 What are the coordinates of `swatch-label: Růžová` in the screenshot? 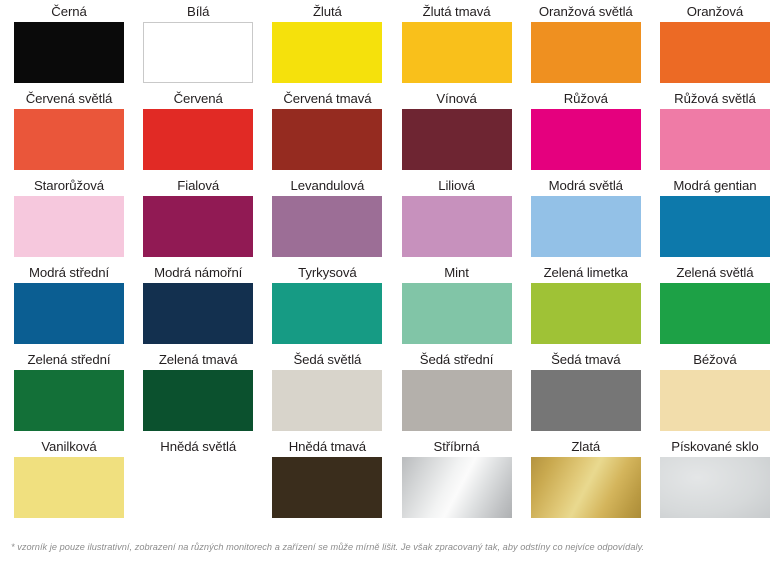 It's located at (585, 98).